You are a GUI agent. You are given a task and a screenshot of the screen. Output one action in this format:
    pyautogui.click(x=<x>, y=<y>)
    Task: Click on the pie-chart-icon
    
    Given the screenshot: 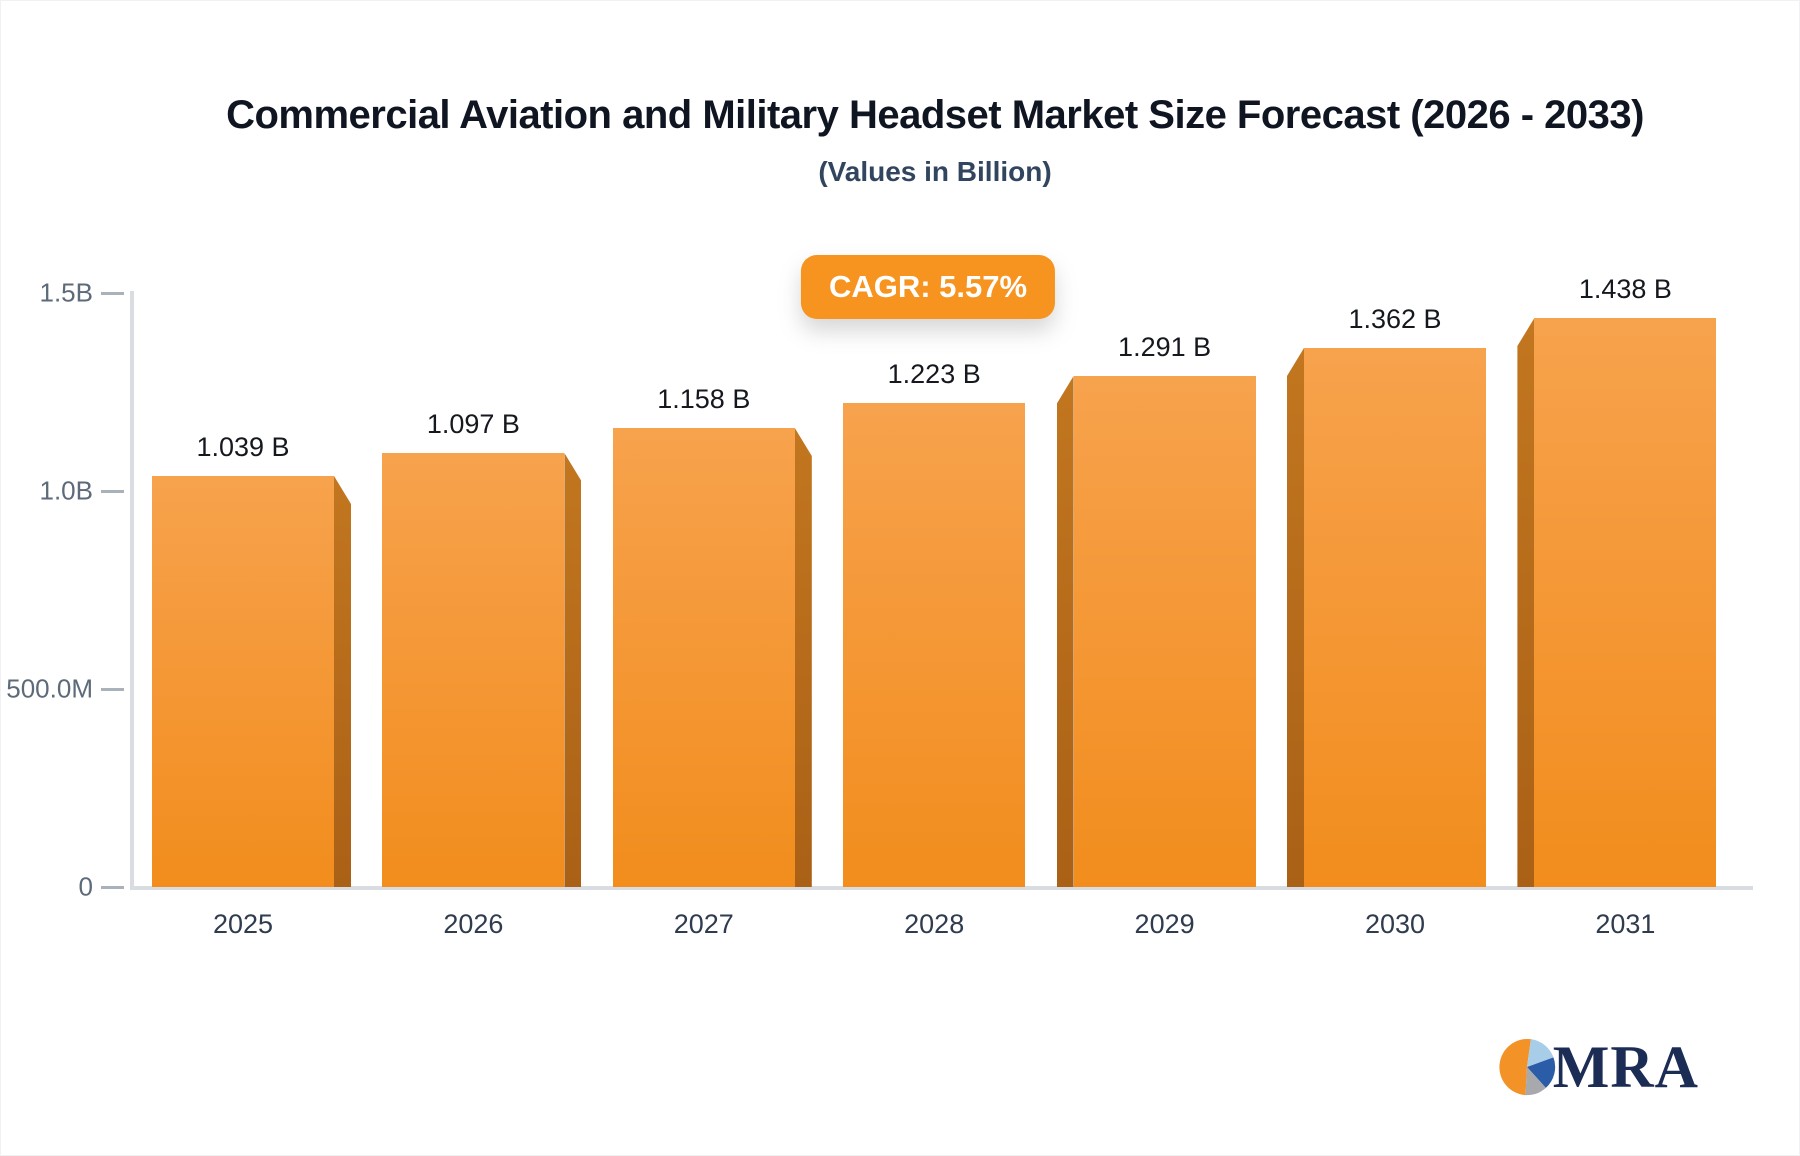 What is the action you would take?
    pyautogui.click(x=1527, y=1067)
    